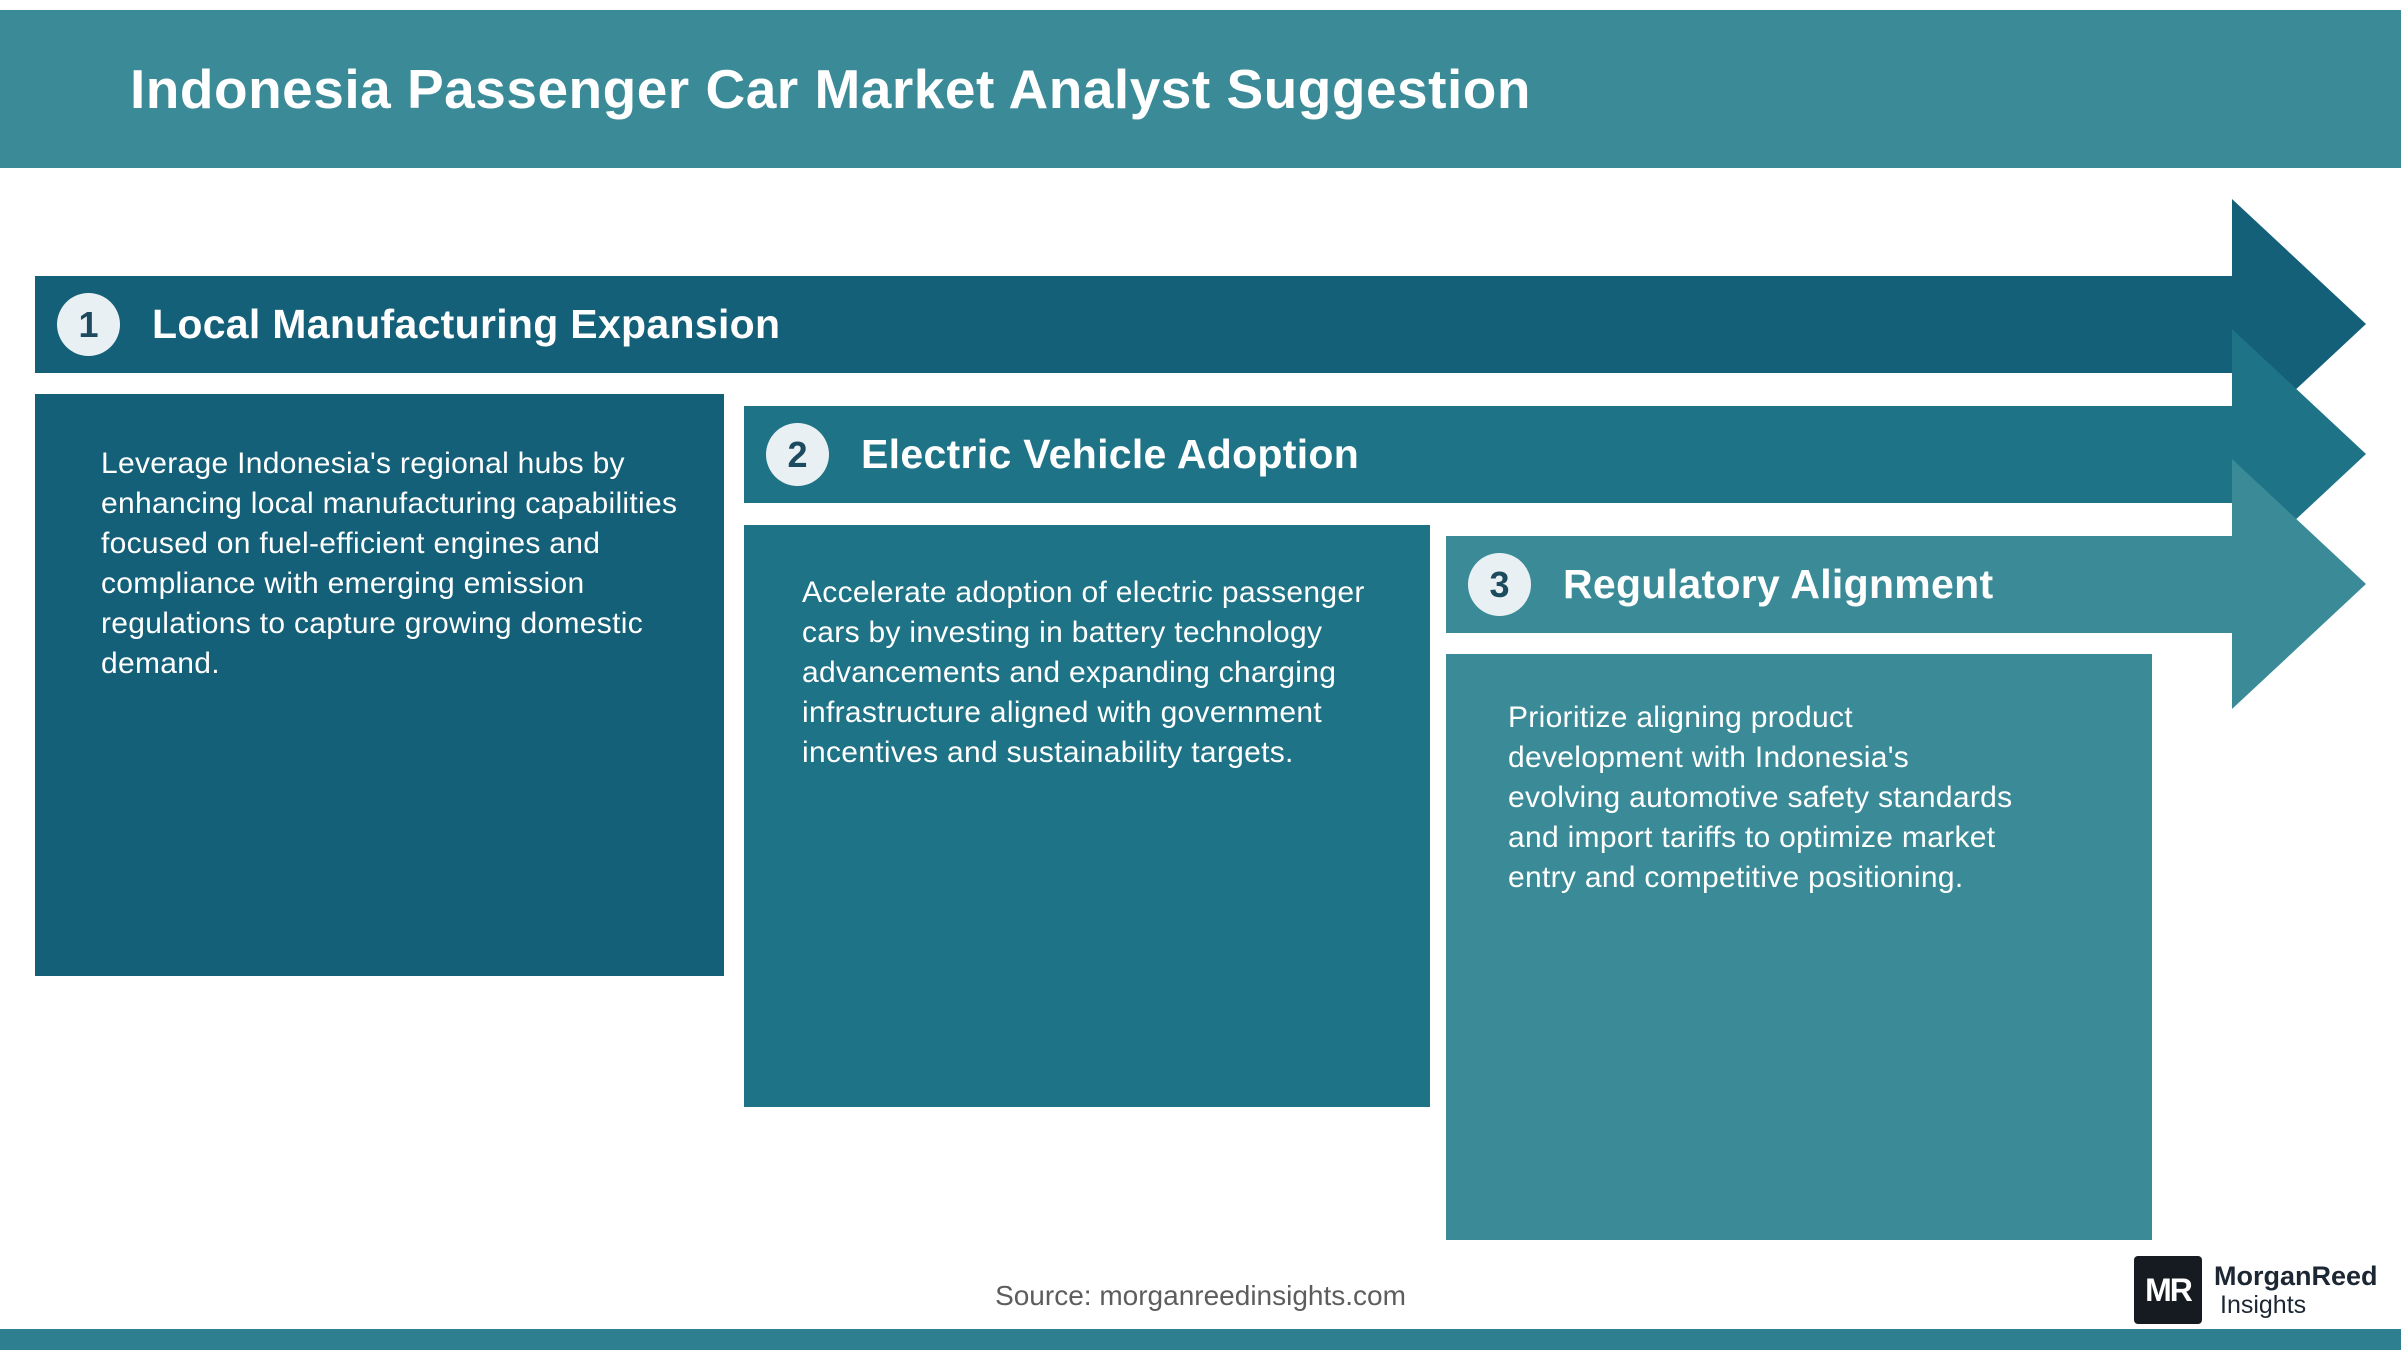 The width and height of the screenshot is (2401, 1350). What do you see at coordinates (2168, 1290) in the screenshot?
I see `mr-monogram-icon: MR` at bounding box center [2168, 1290].